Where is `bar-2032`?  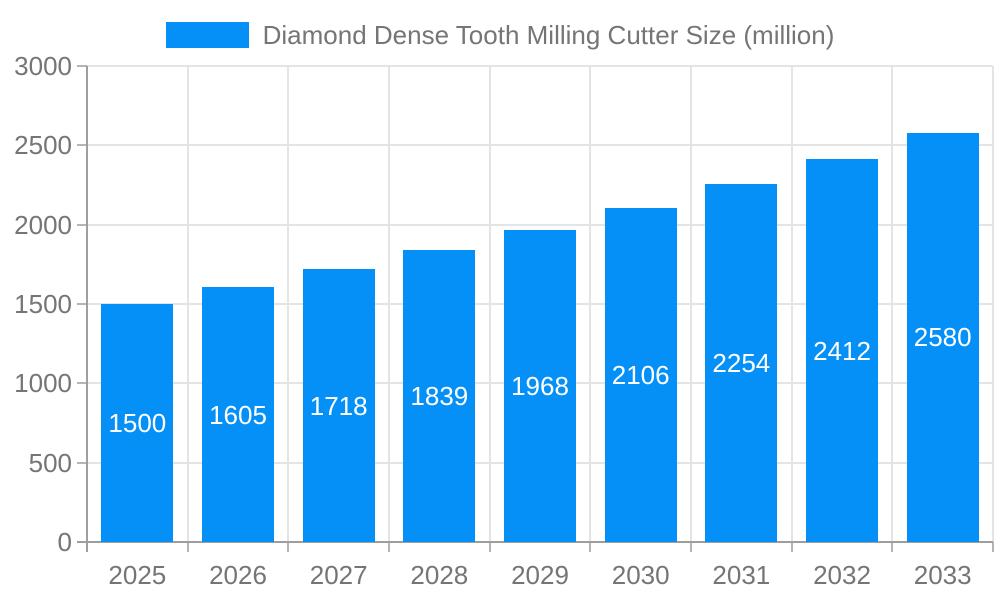
bar-2032 is located at coordinates (842, 350).